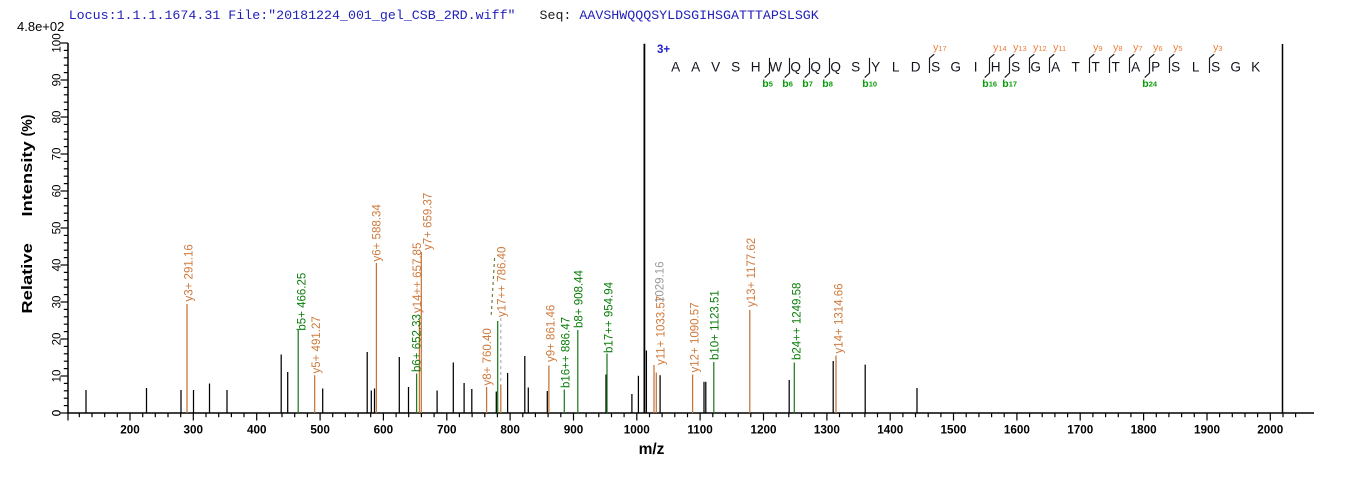 The image size is (1362, 478). I want to click on svg-text: 1600, so click(1017, 430).